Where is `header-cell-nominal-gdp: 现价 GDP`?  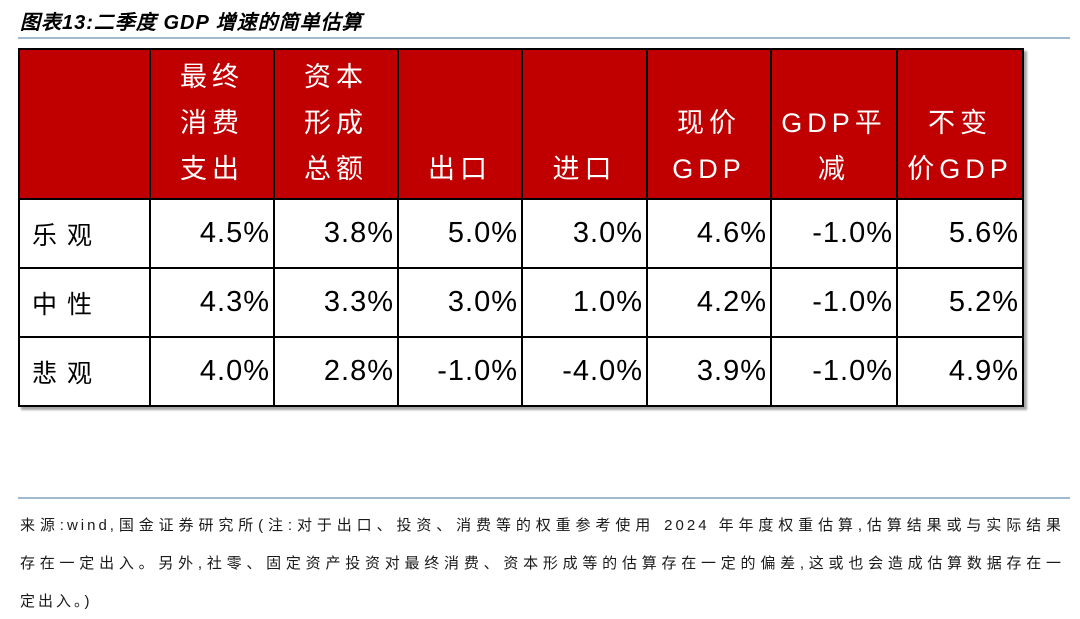
header-cell-nominal-gdp: 现价 GDP is located at coordinates (709, 124).